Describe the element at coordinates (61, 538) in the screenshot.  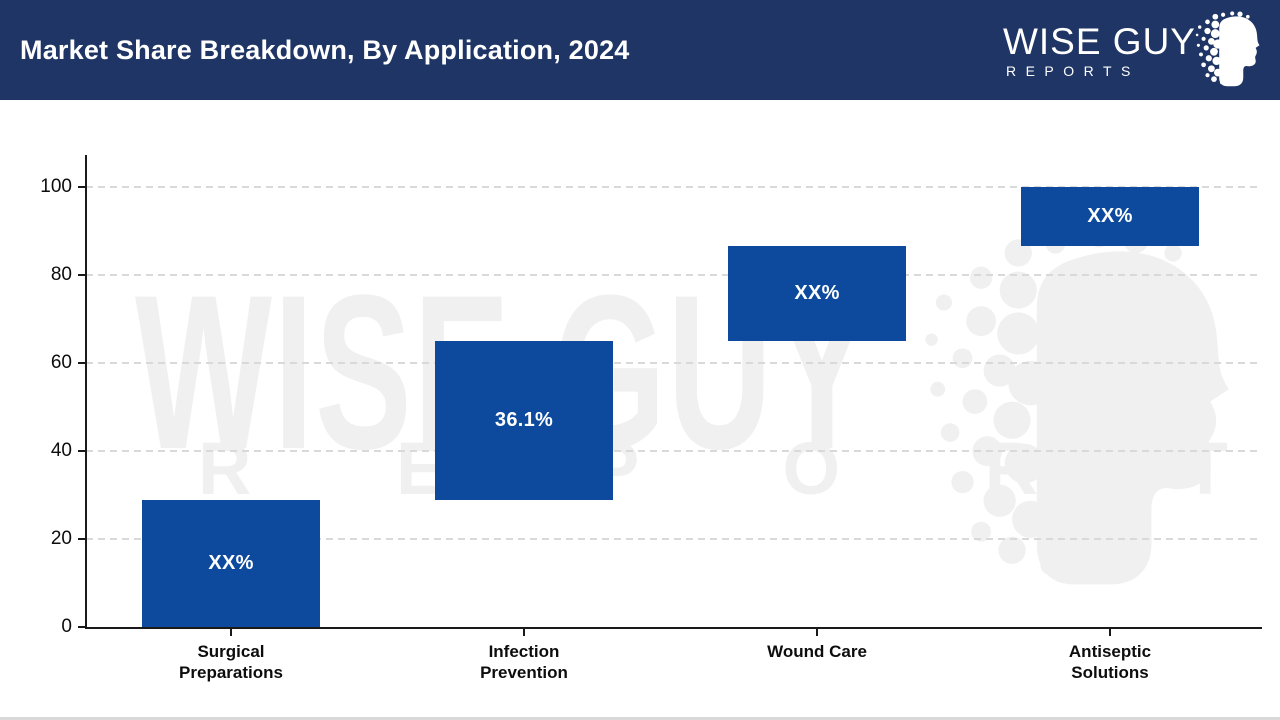
I see `y-tick-label-20: 20` at that location.